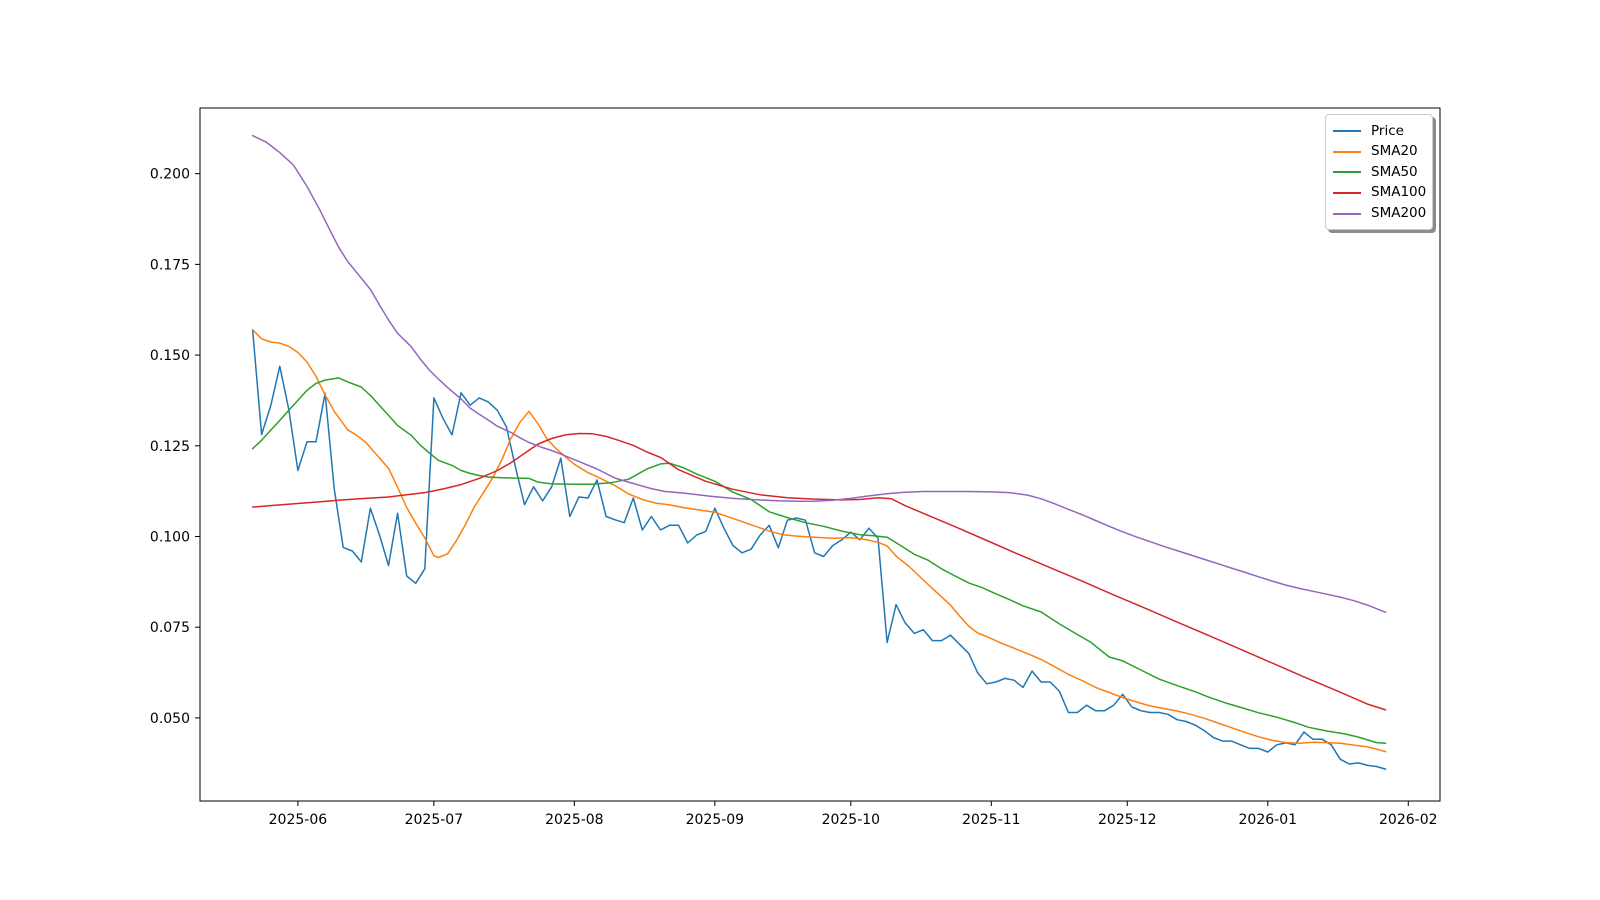  I want to click on y-tick-label: 0.075, so click(170, 628).